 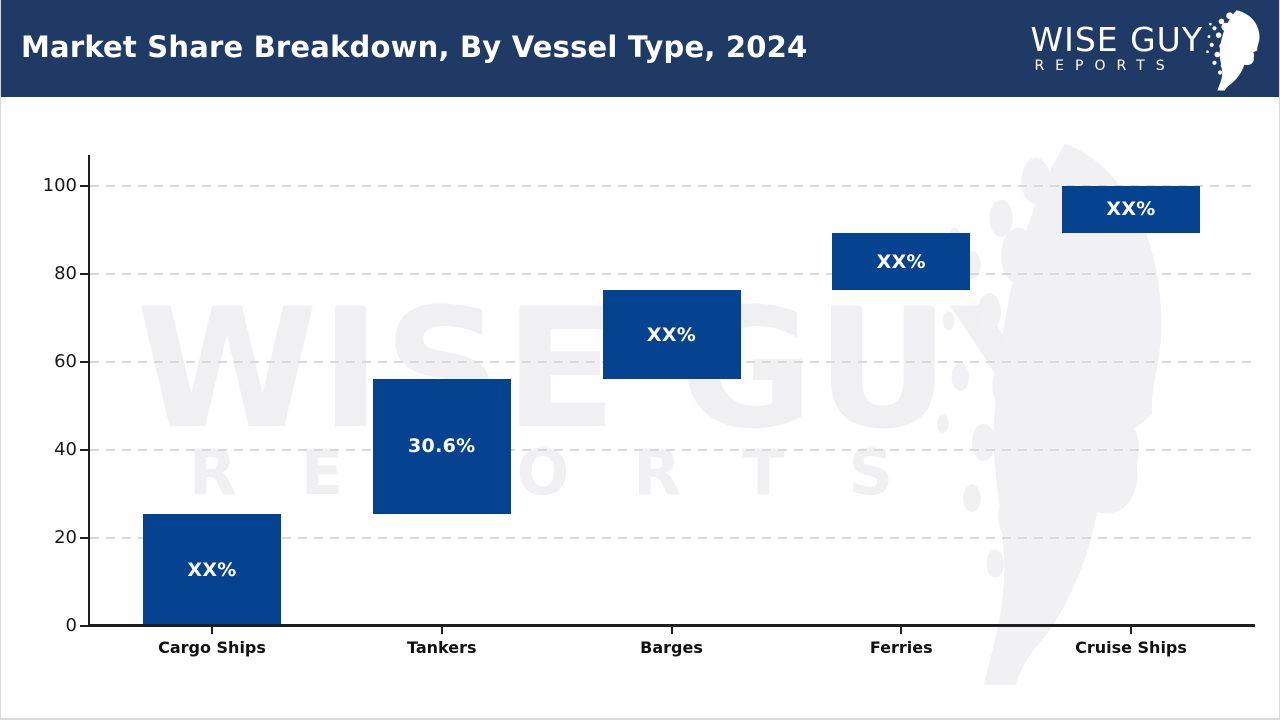 I want to click on x-category-label-barges: Barges, so click(x=671, y=647).